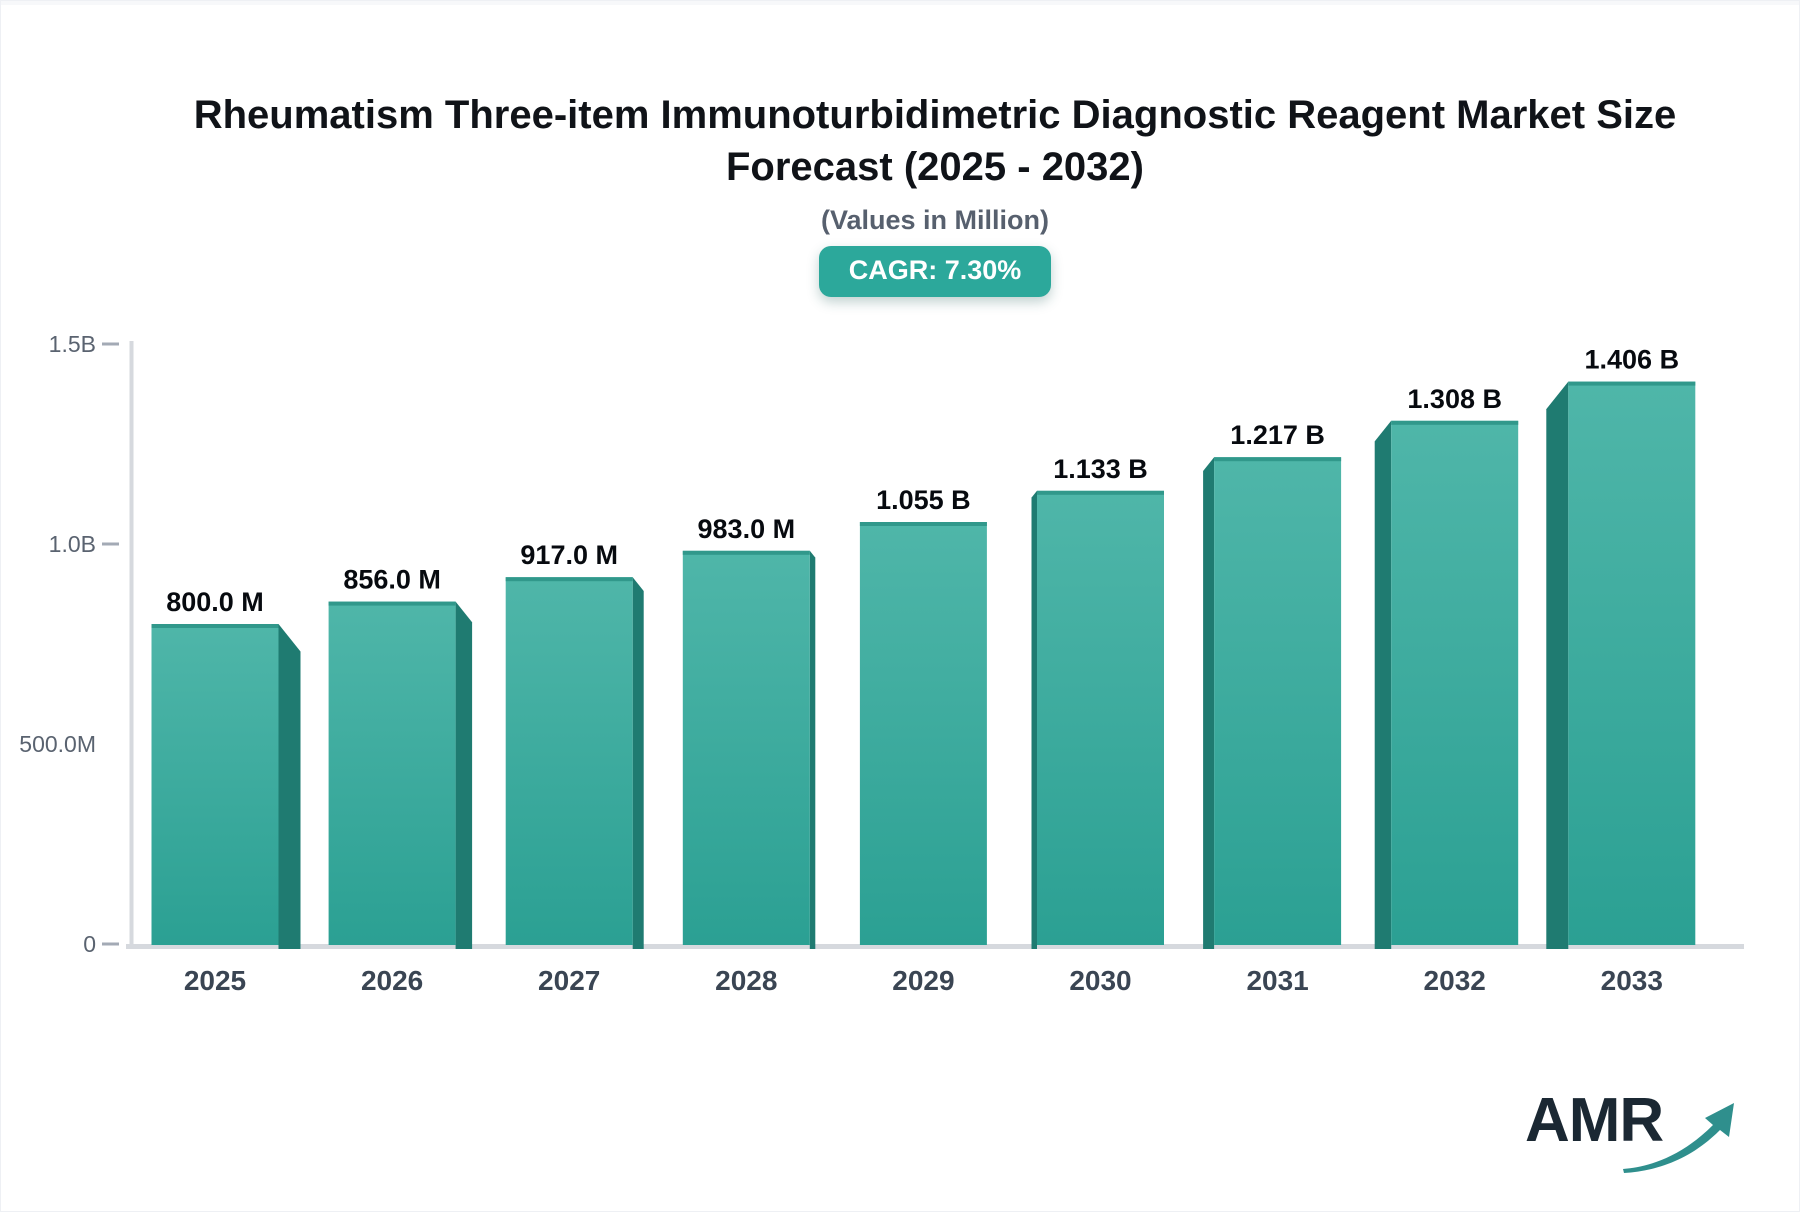  Describe the element at coordinates (1277, 435) in the screenshot. I see `bar-value-label: 1.217 B` at that location.